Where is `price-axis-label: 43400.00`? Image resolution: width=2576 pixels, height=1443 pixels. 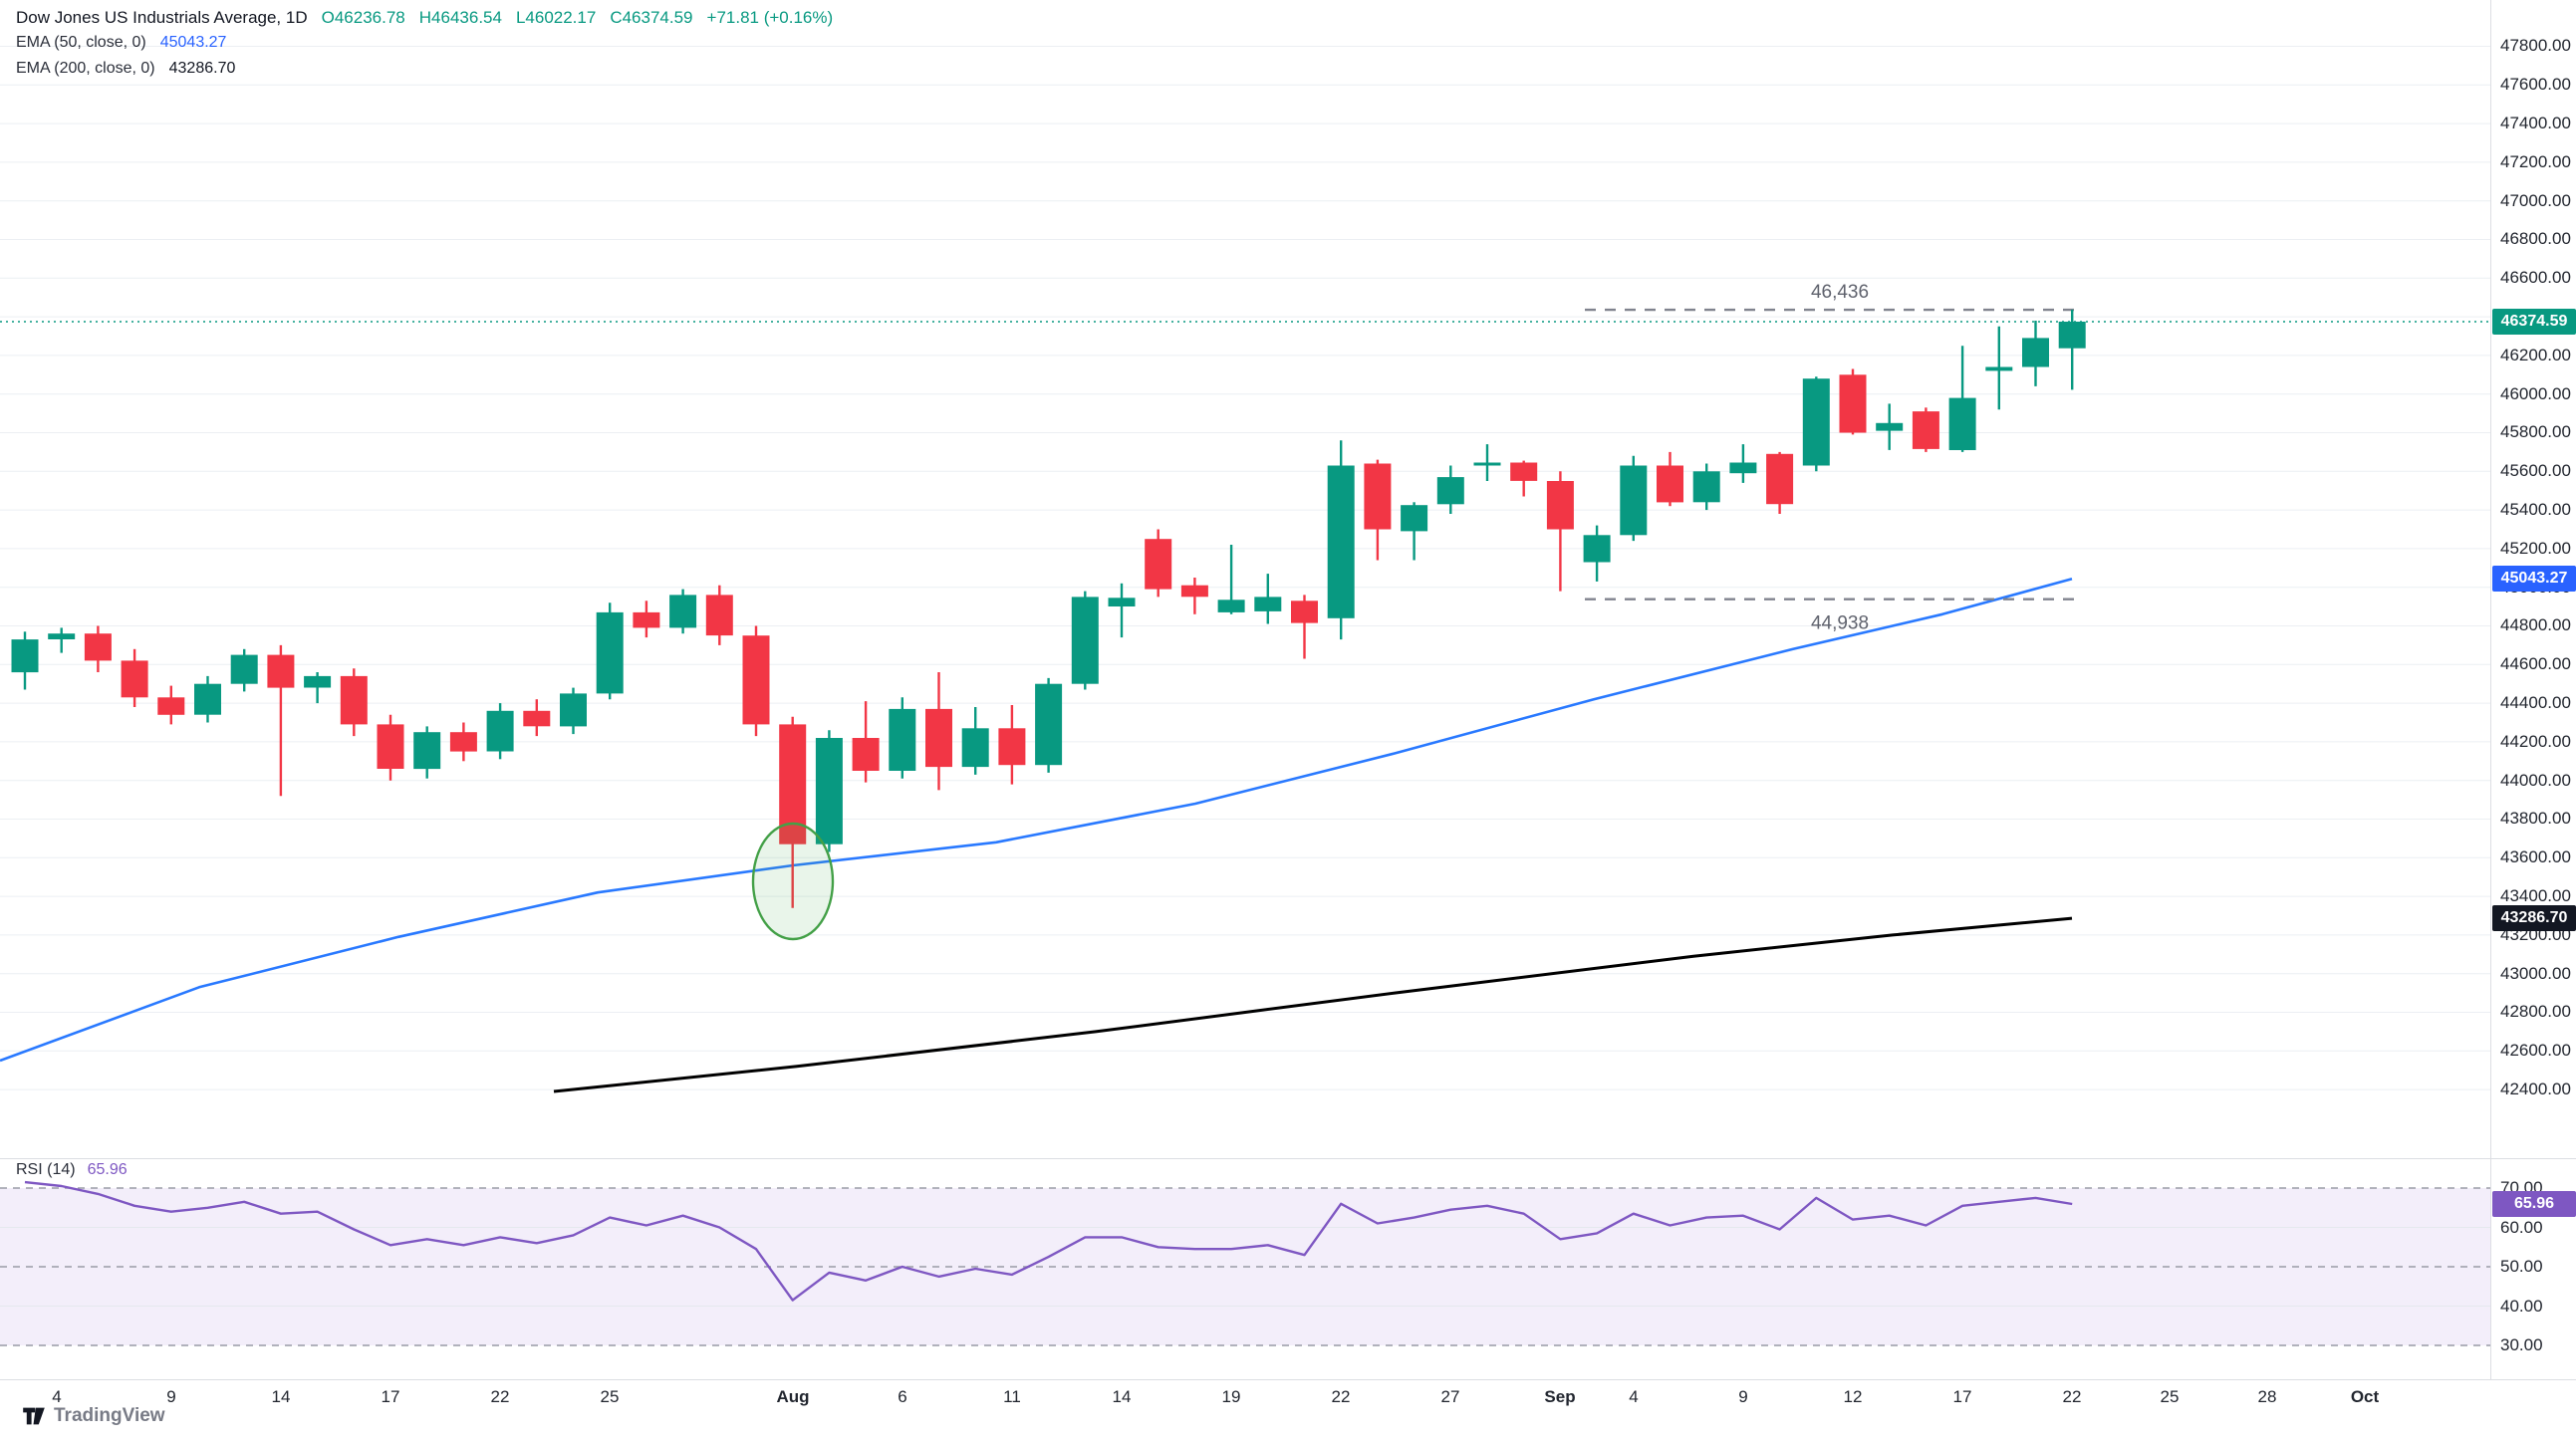 price-axis-label: 43400.00 is located at coordinates (2535, 895).